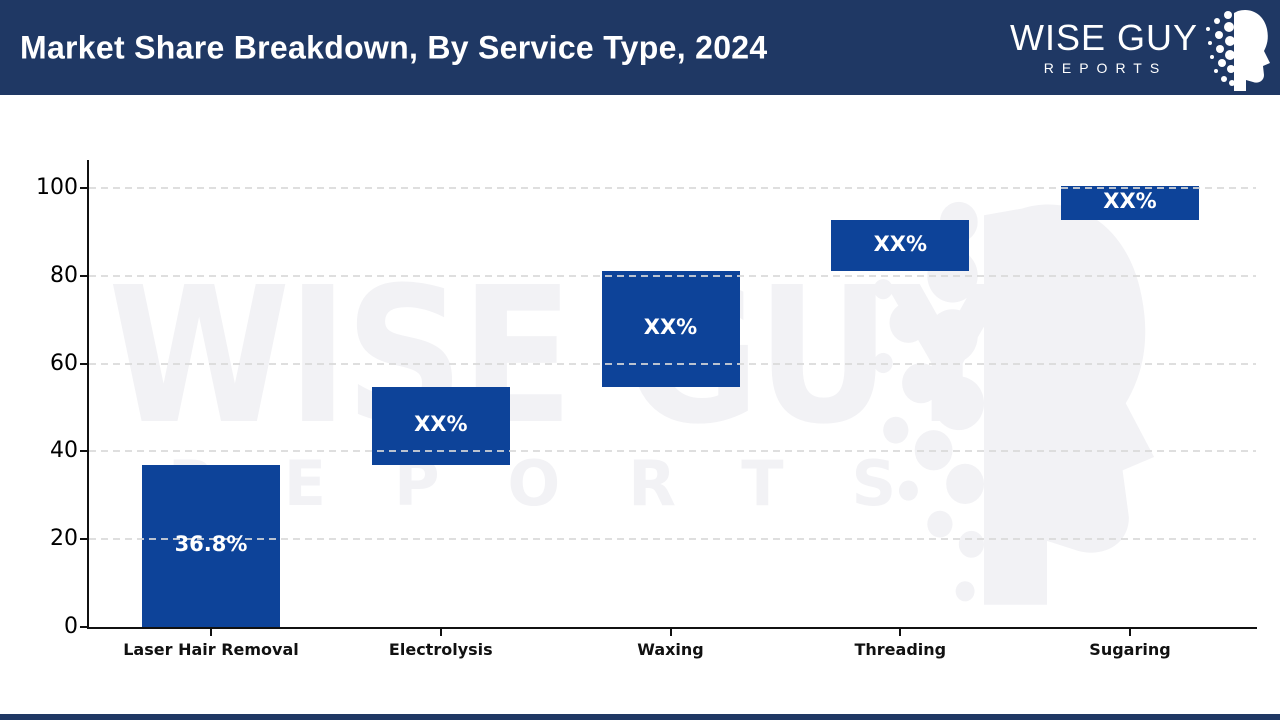 Image resolution: width=1280 pixels, height=720 pixels. Describe the element at coordinates (1238, 50) in the screenshot. I see `logo-head-icon` at that location.